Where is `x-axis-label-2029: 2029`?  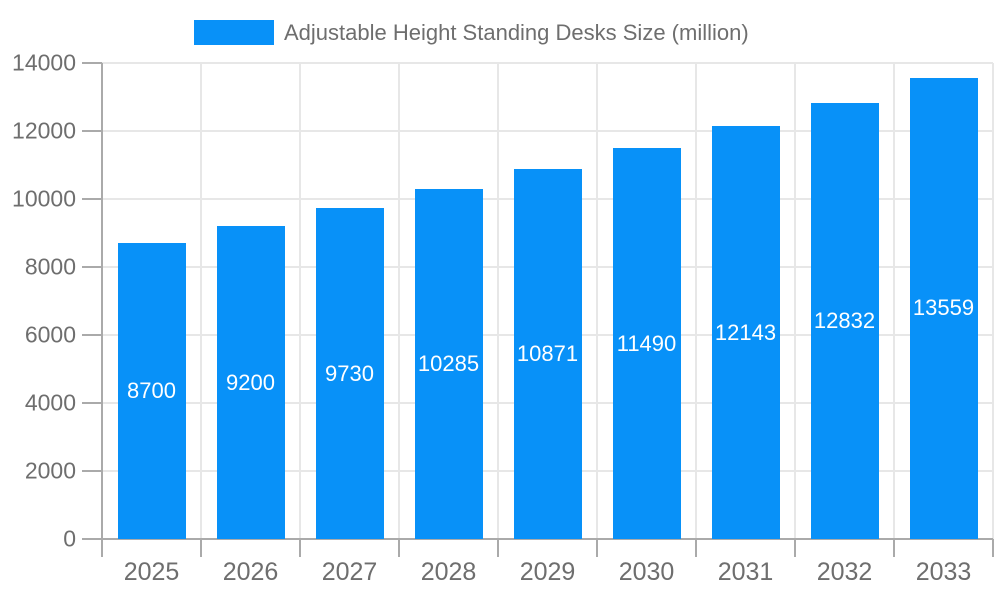 x-axis-label-2029: 2029 is located at coordinates (547, 572).